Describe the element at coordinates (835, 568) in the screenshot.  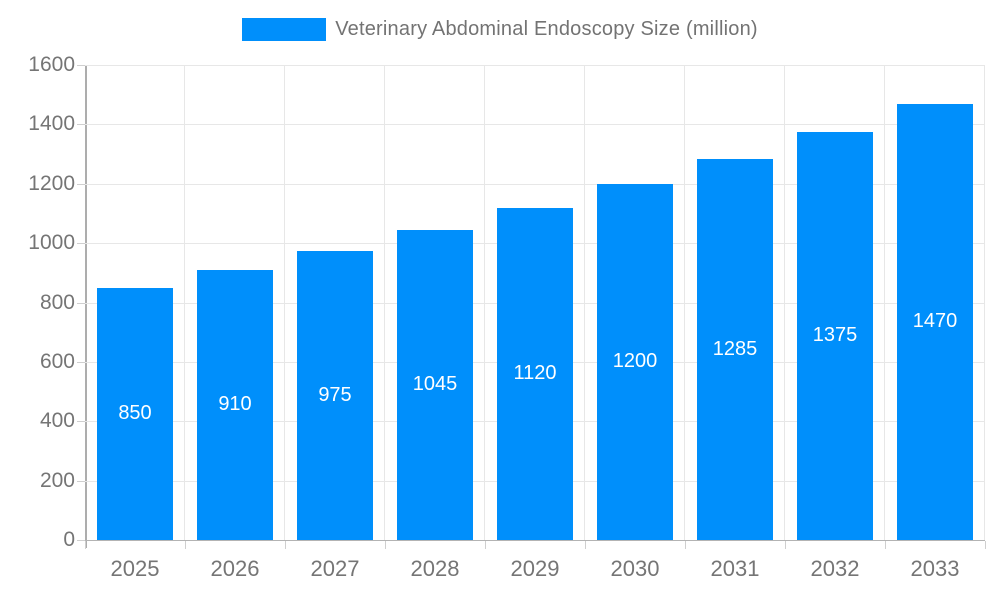
I see `x-tick-label: 2032` at that location.